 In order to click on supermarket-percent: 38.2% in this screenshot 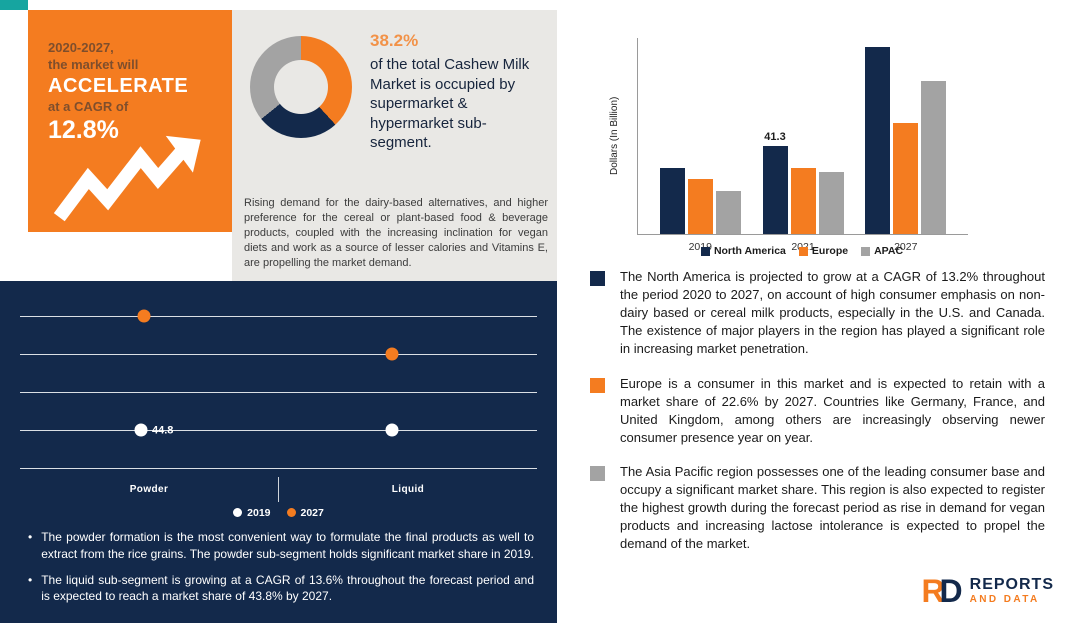, I will do `click(394, 40)`.